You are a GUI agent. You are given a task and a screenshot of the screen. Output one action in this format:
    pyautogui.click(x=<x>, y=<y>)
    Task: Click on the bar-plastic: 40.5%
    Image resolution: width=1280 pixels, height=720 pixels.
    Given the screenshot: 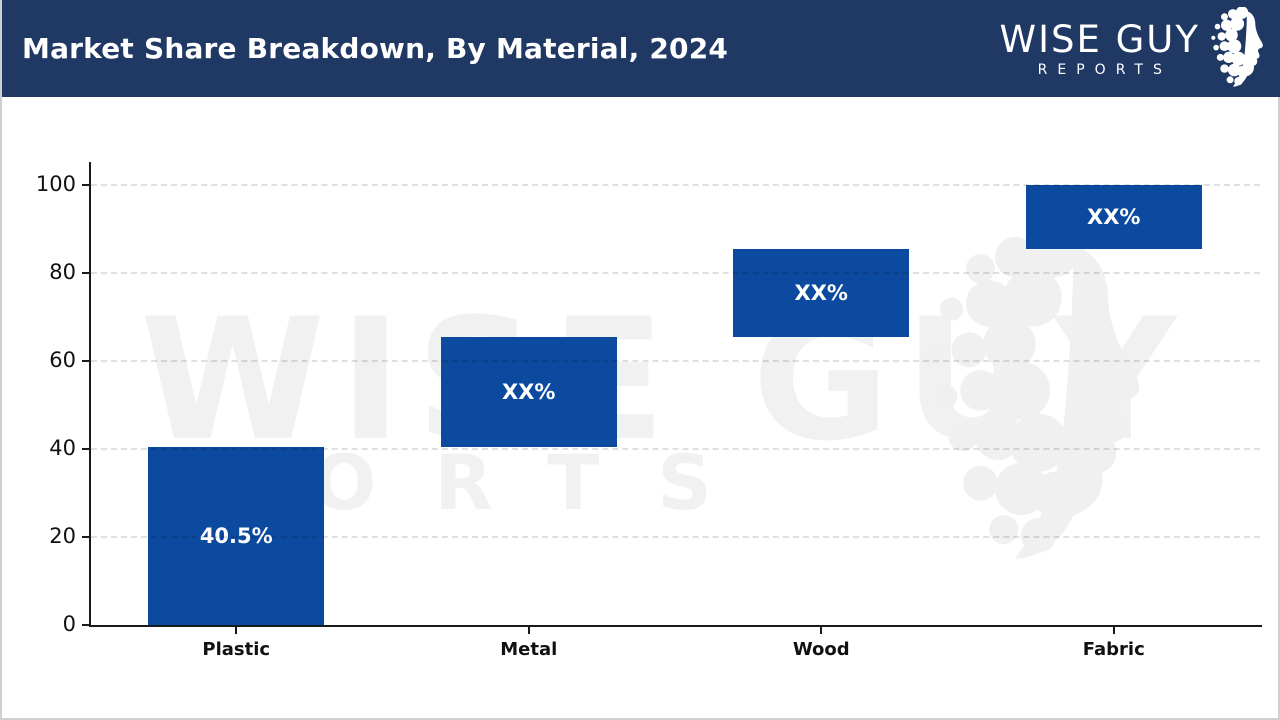 What is the action you would take?
    pyautogui.click(x=236, y=535)
    